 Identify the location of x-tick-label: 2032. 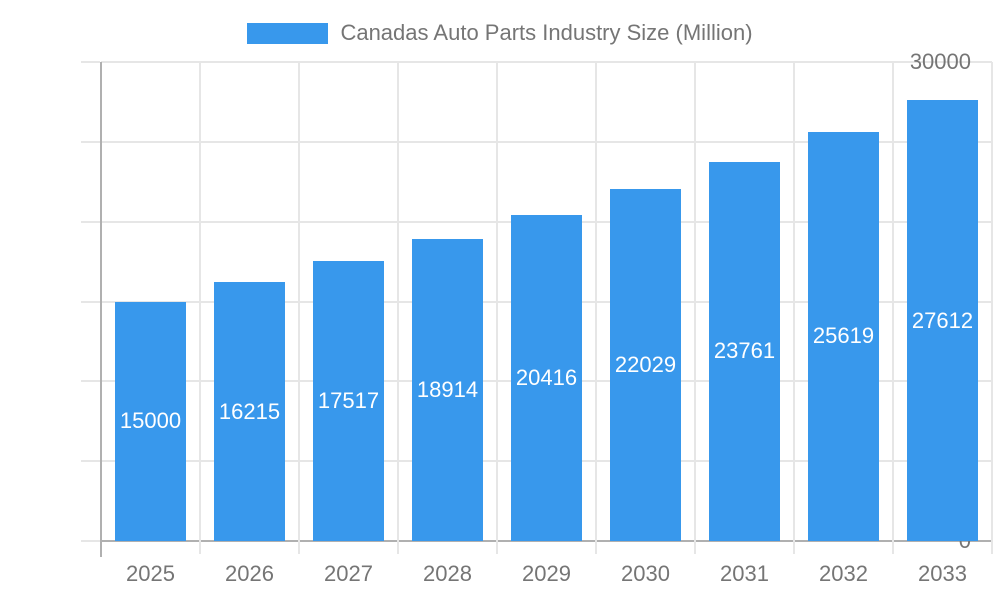
(843, 573).